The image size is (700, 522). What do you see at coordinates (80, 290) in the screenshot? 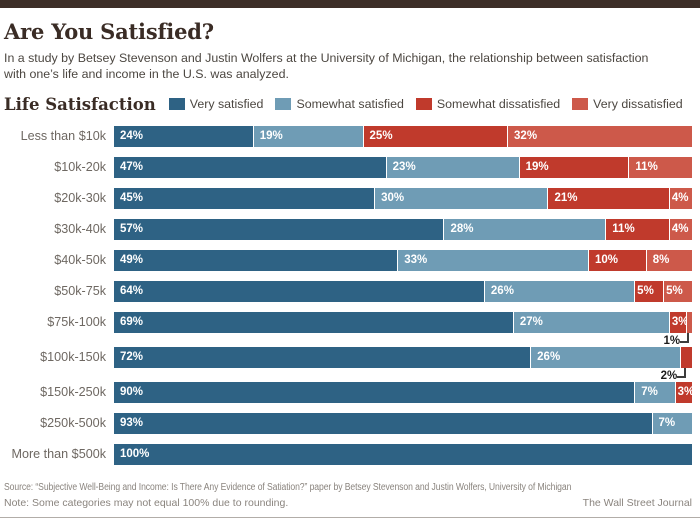
I see `category-label: $50k-75k` at bounding box center [80, 290].